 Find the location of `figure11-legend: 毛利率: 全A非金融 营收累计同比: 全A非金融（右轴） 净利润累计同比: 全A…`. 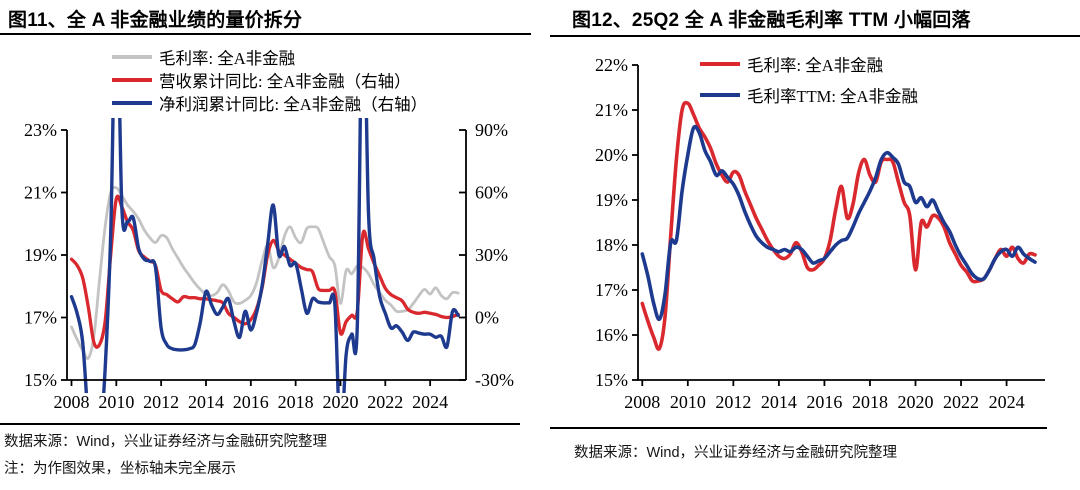

figure11-legend: 毛利率: 全A非金融 营收累计同比: 全A非金融（右轴） 净利润累计同比: 全A… is located at coordinates (269, 79).